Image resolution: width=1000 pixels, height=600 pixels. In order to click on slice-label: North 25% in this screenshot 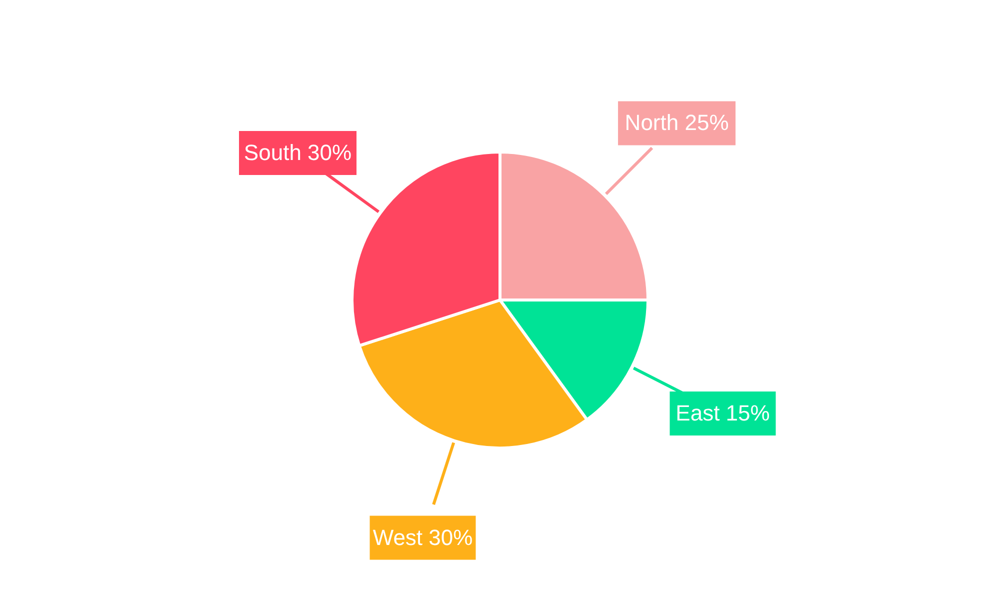, I will do `click(676, 123)`.